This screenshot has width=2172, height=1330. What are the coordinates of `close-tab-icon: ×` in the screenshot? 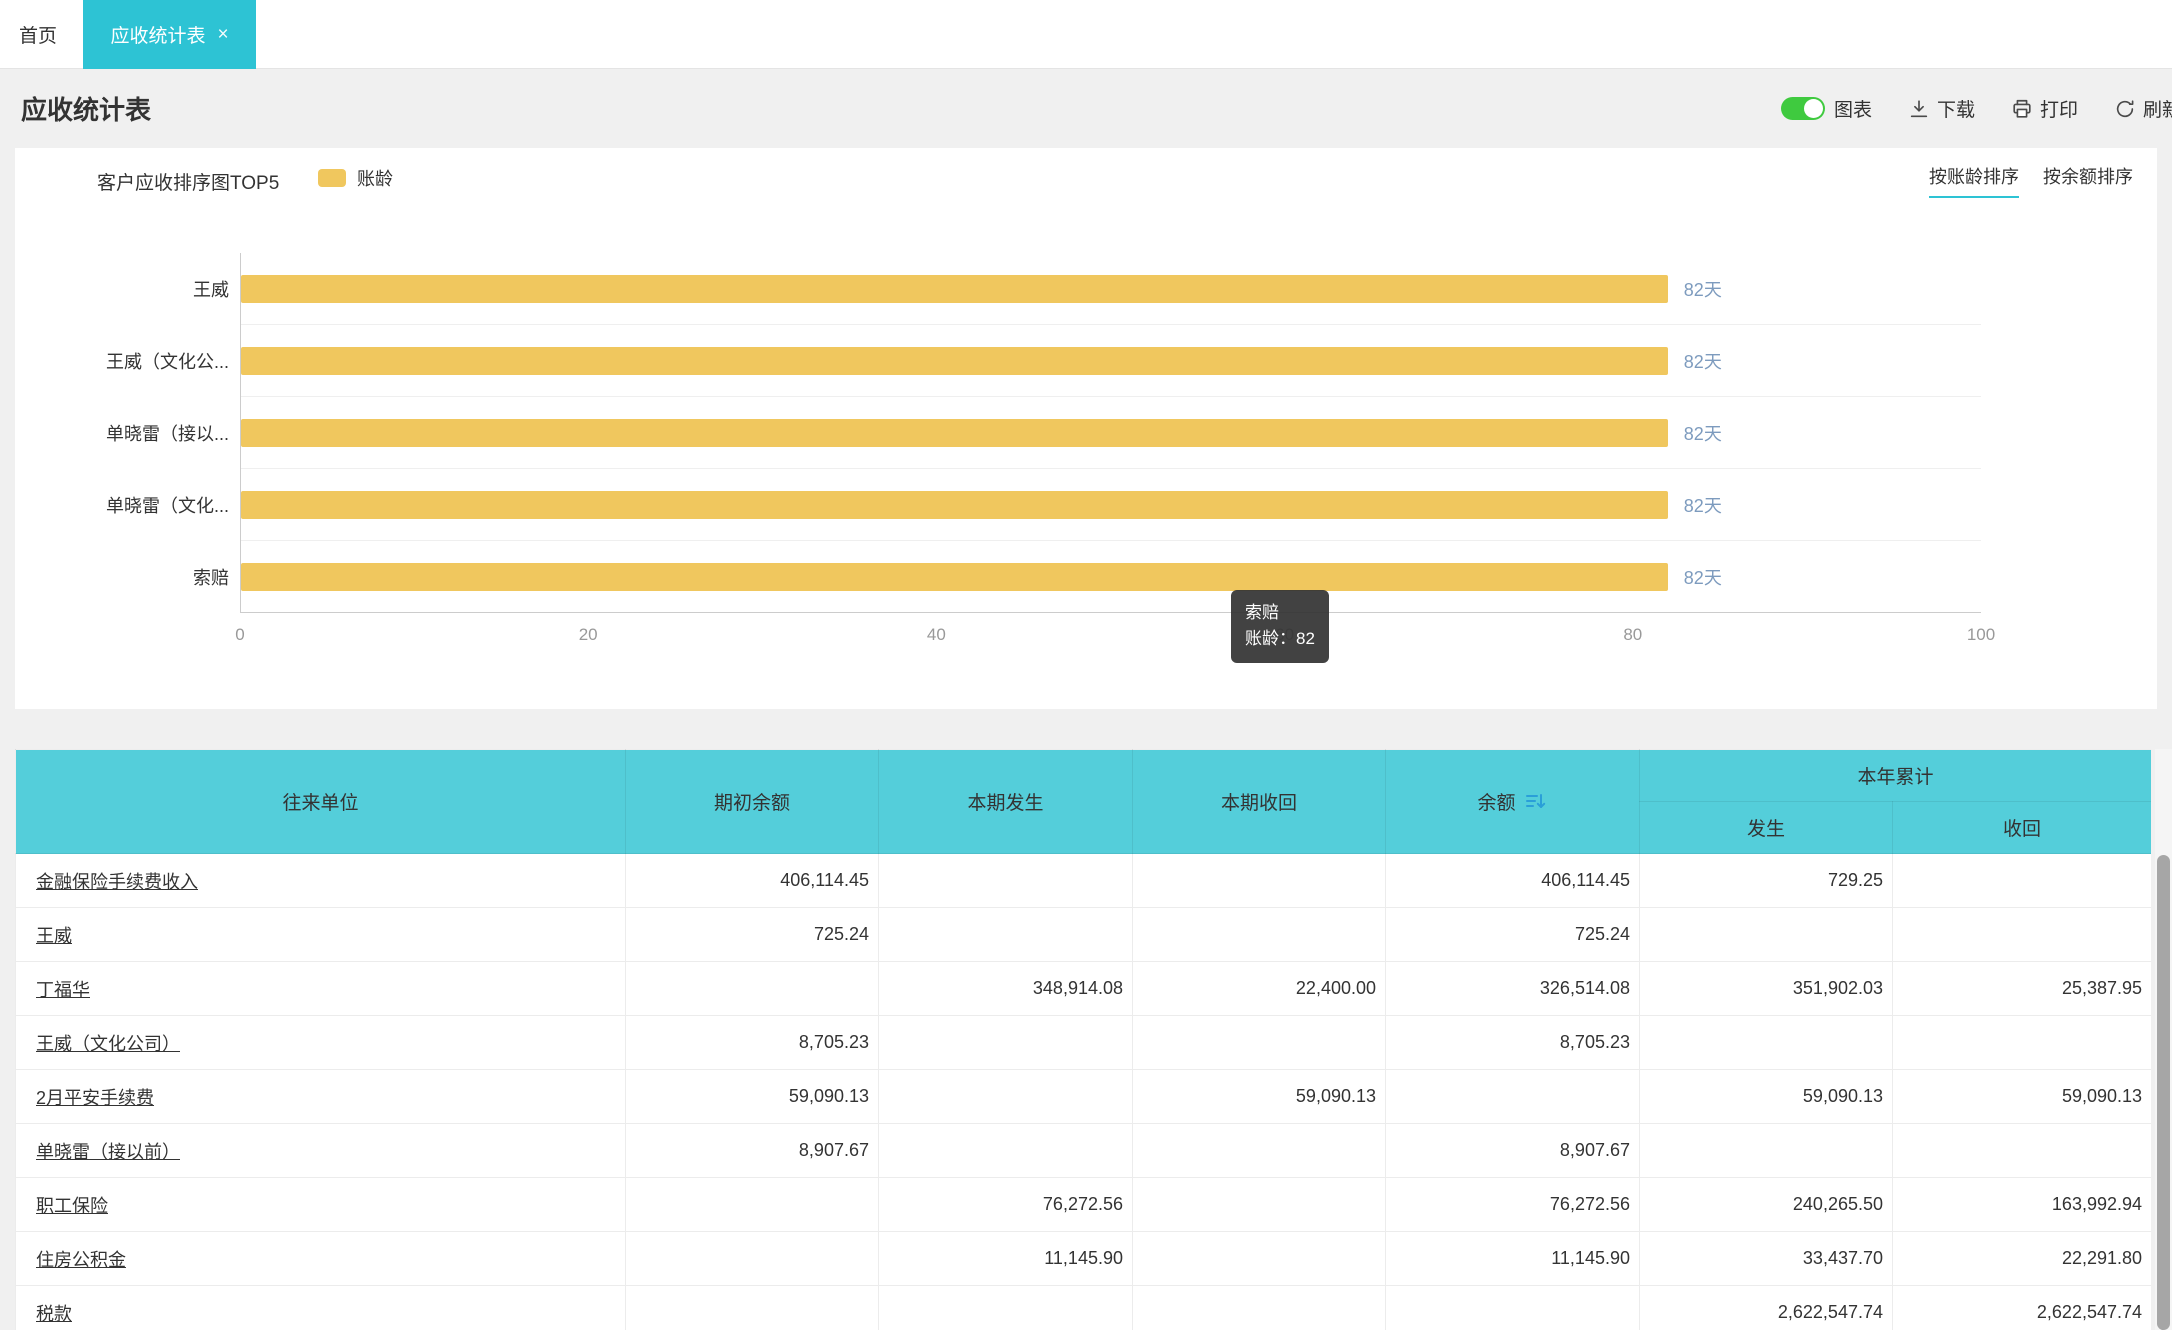 It's located at (223, 34).